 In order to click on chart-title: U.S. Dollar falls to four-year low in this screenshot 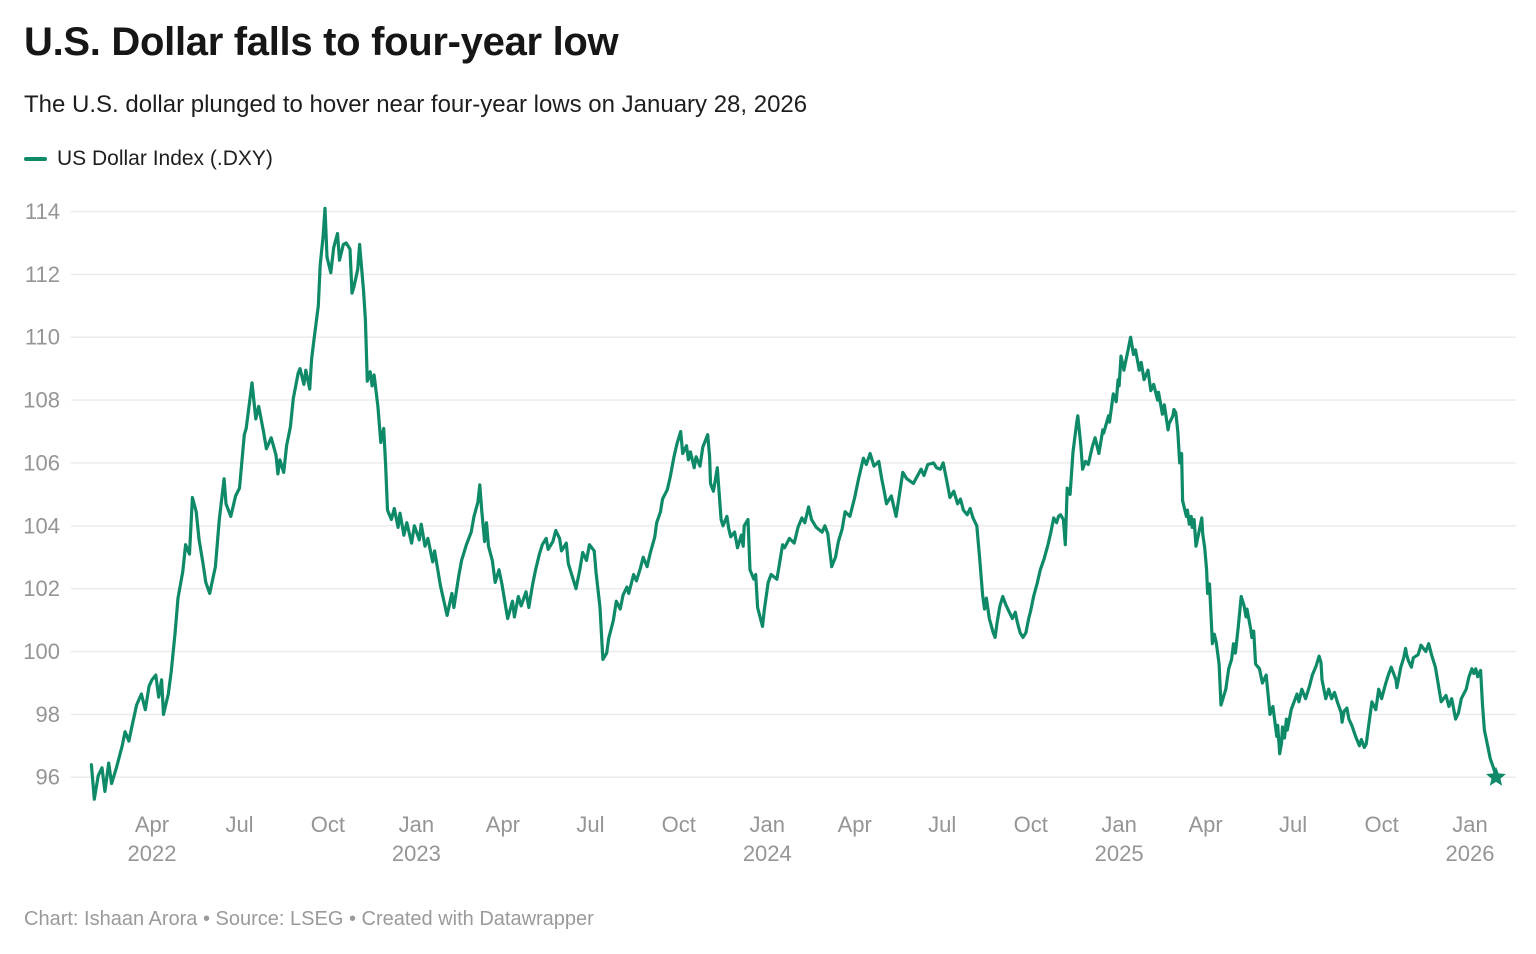, I will do `click(321, 42)`.